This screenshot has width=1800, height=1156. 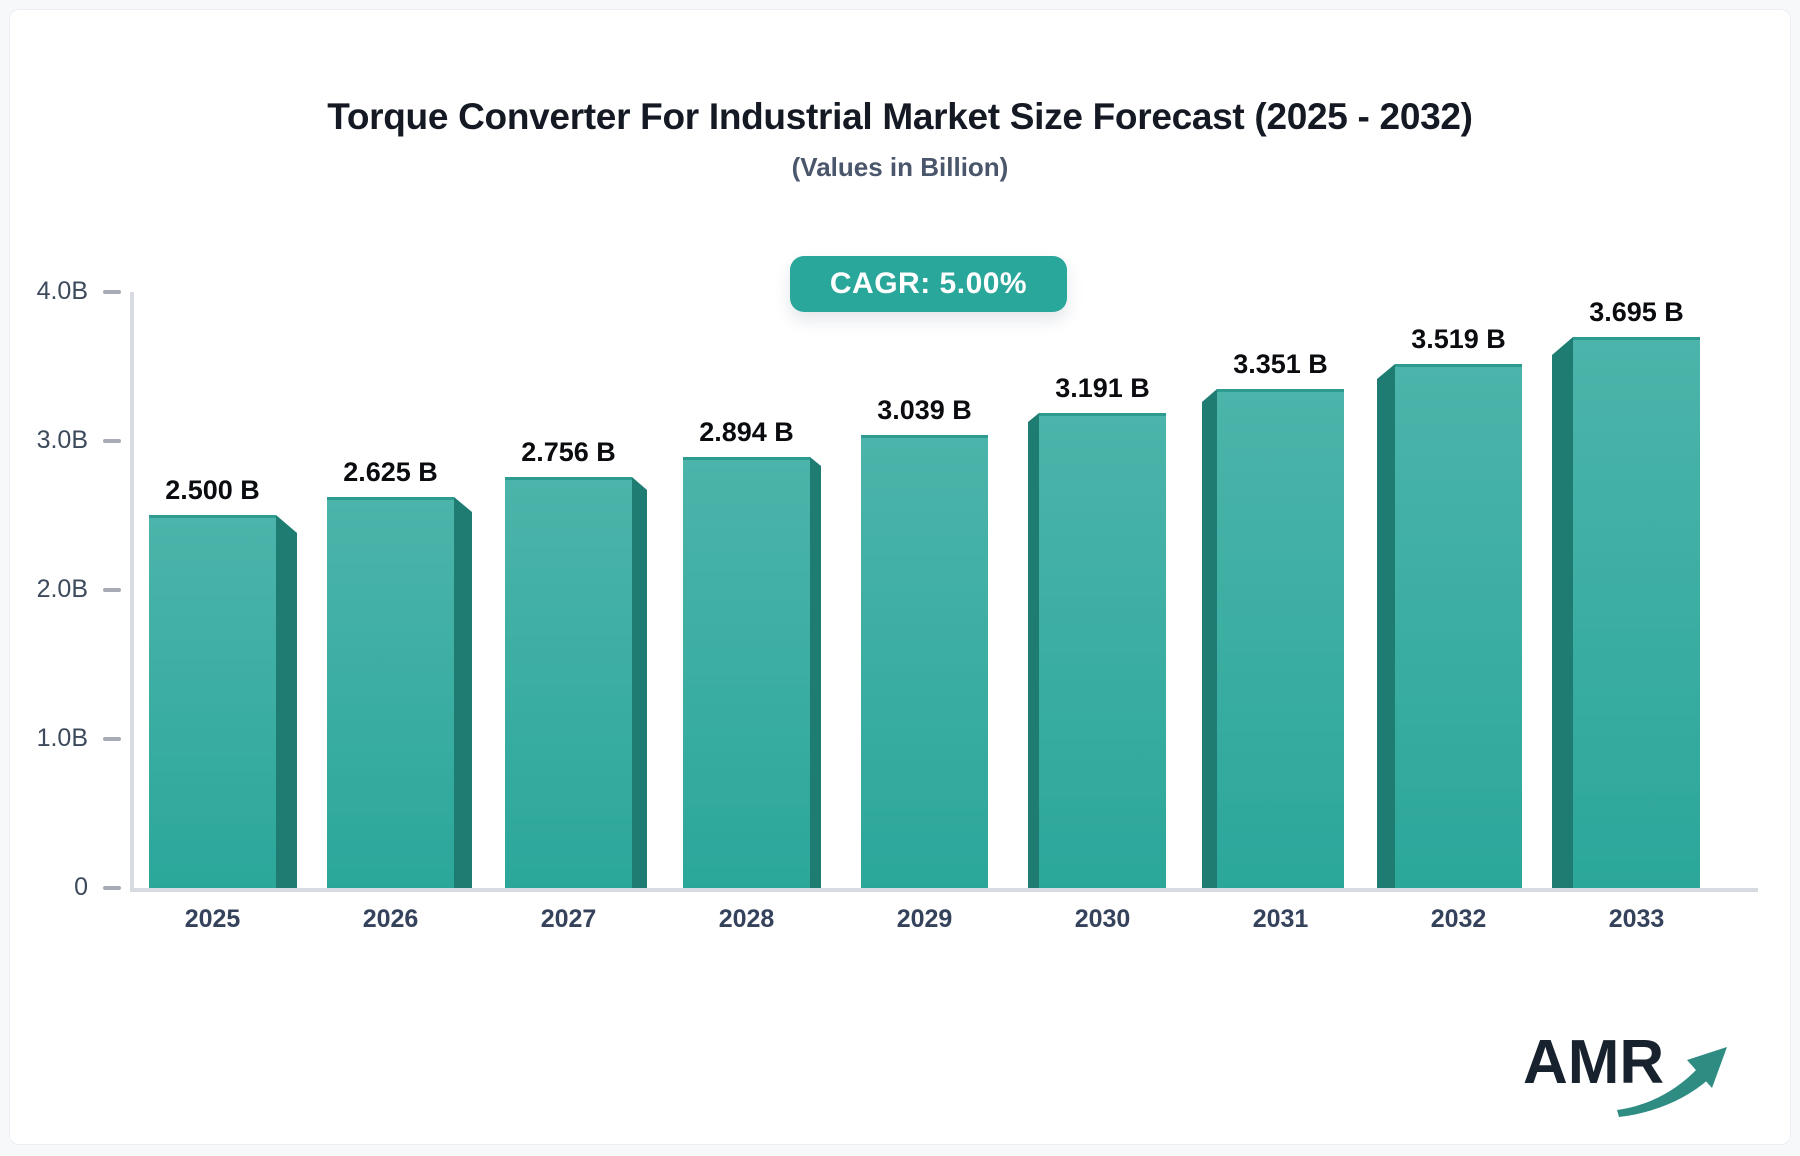 I want to click on bar-value-label: 2.756 B, so click(x=568, y=452).